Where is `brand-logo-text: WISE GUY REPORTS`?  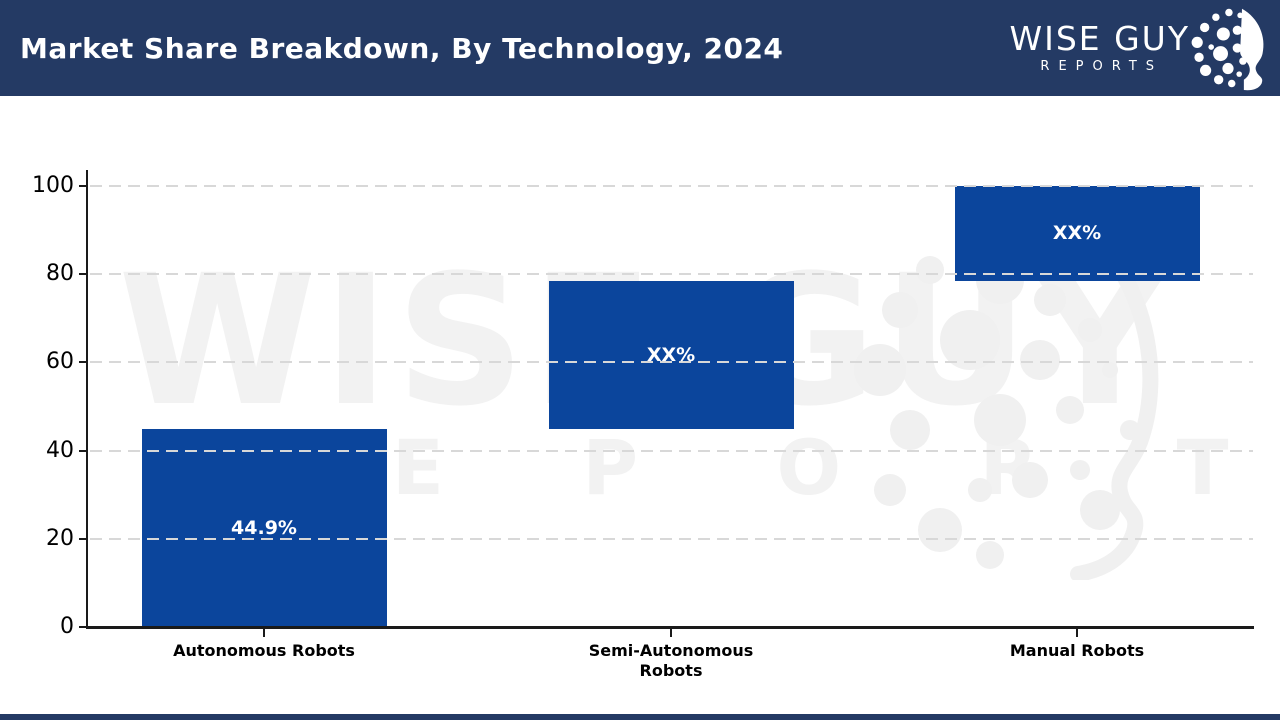
brand-logo-text: WISE GUY REPORTS is located at coordinates (1099, 48).